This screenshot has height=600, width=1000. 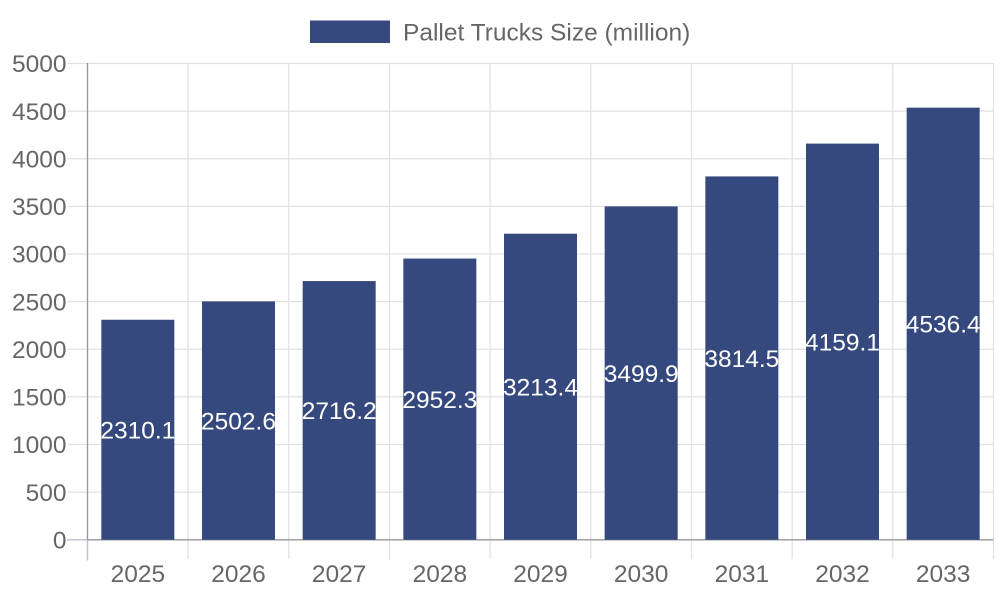 I want to click on svg-text: 4000, so click(x=39, y=159).